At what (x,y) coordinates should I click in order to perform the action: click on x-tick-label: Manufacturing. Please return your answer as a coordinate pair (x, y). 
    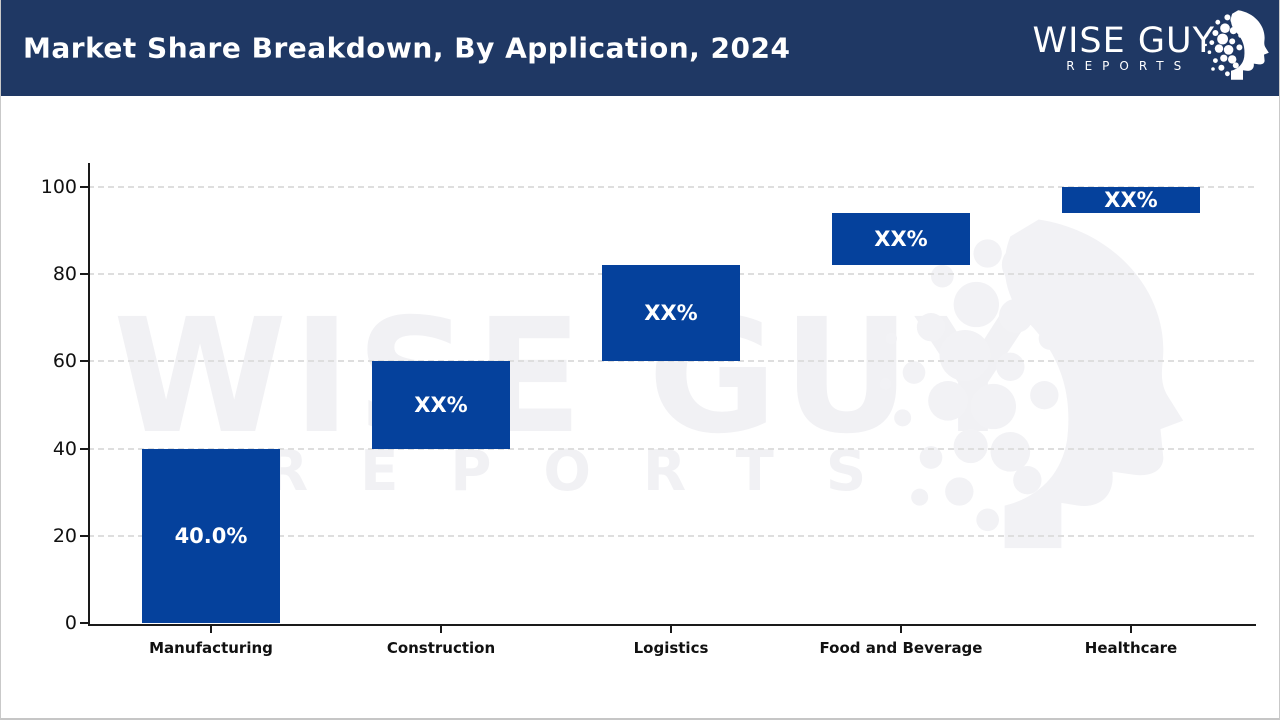
    Looking at the image, I should click on (211, 648).